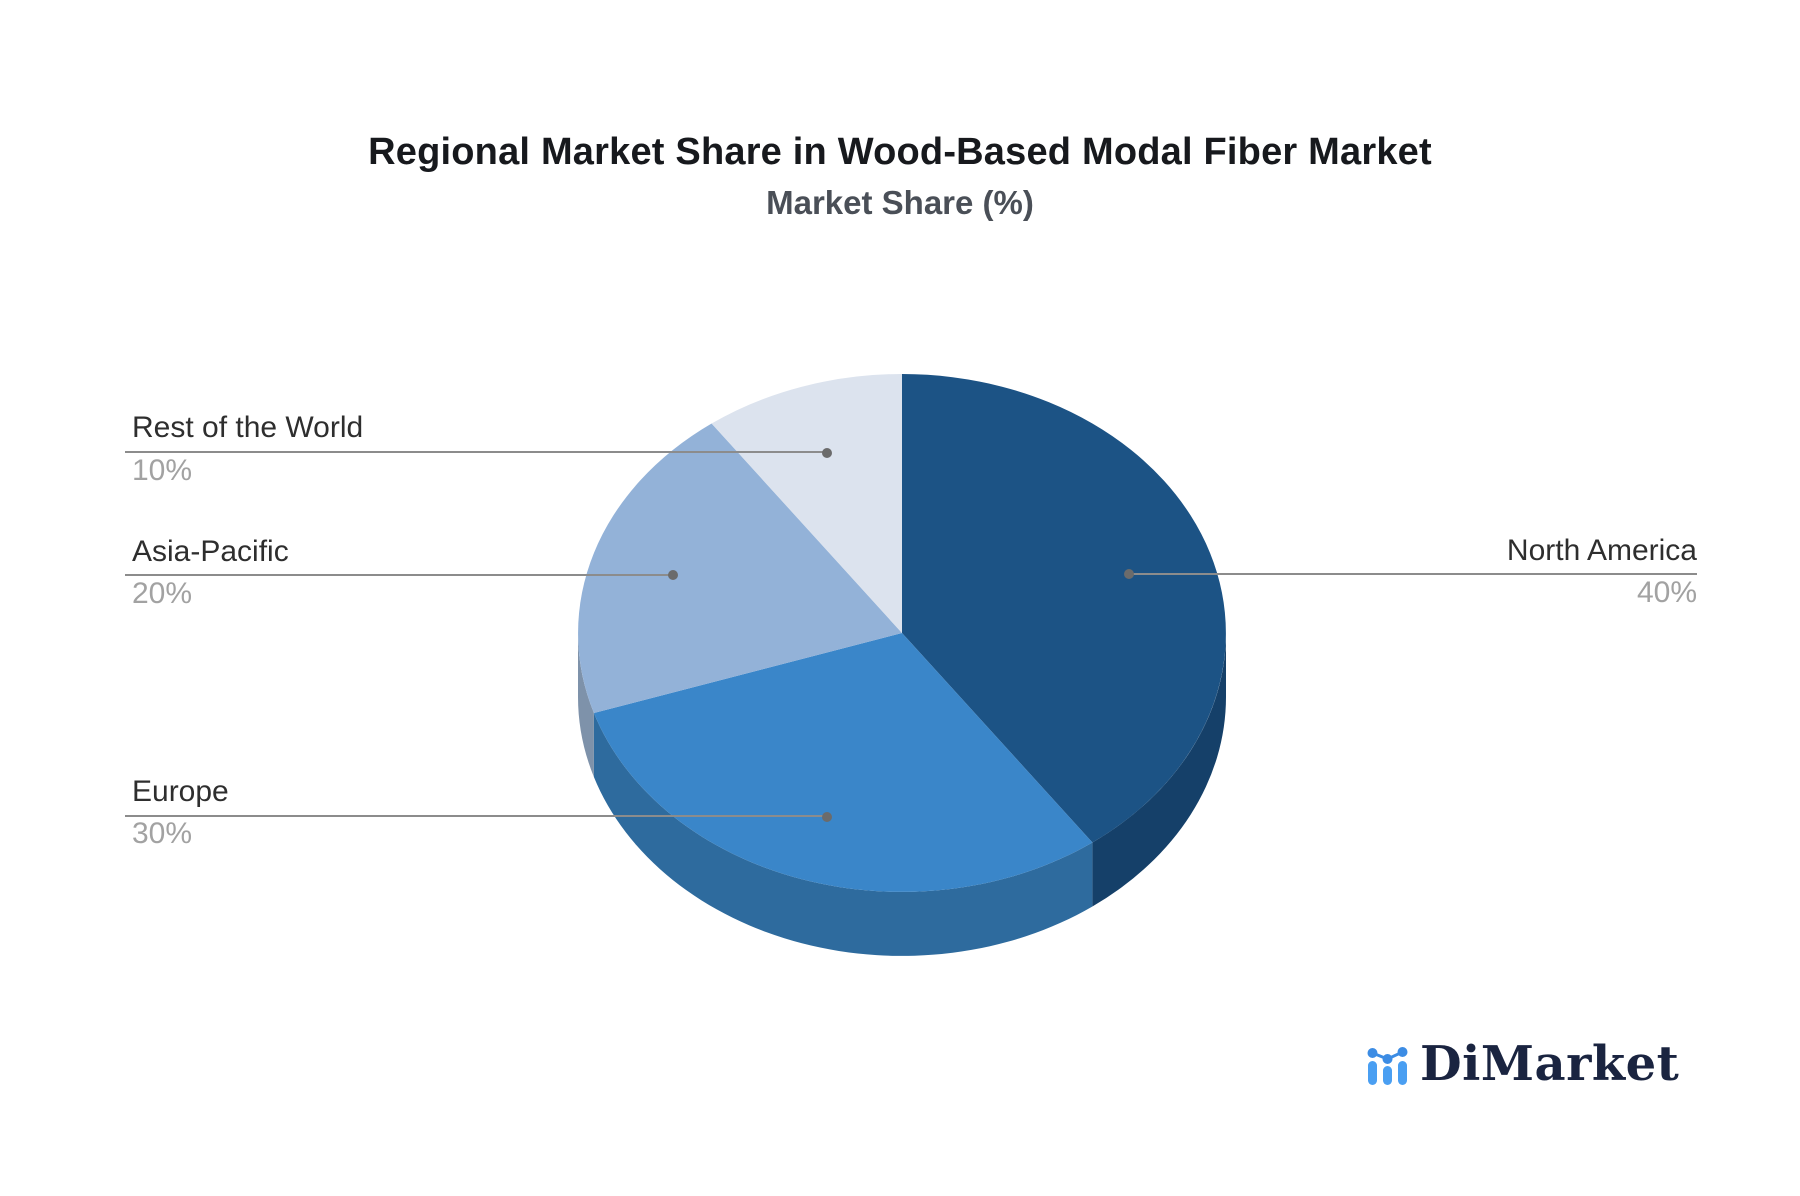  What do you see at coordinates (180, 812) in the screenshot?
I see `slice-label-europe: Europe 30%` at bounding box center [180, 812].